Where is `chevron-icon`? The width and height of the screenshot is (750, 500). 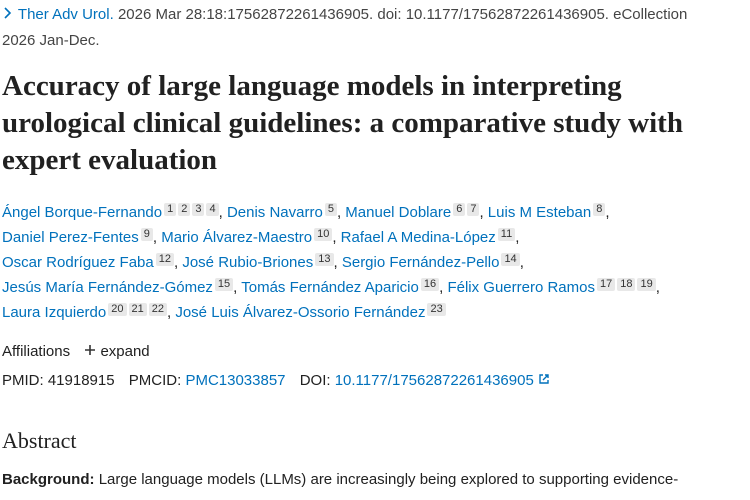 chevron-icon is located at coordinates (8, 13).